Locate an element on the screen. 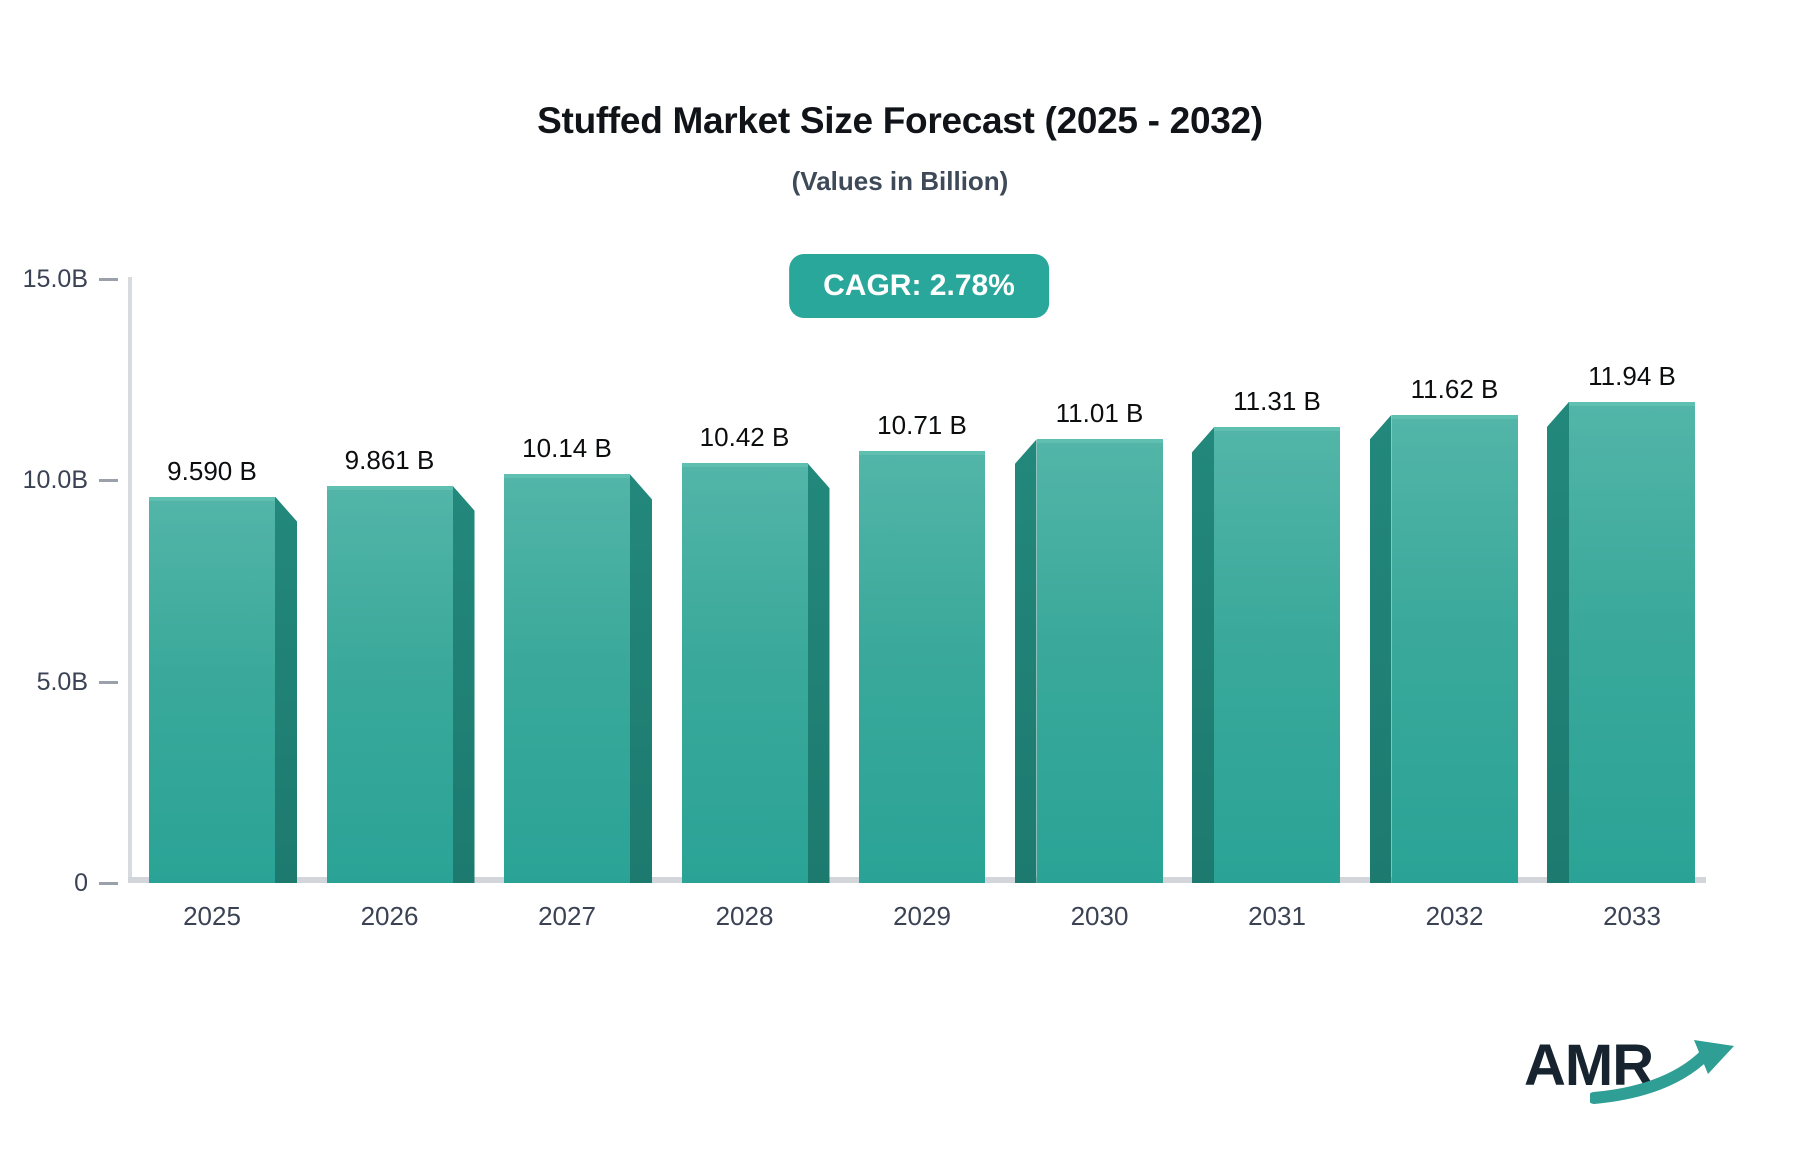  bar-2025-3d-side is located at coordinates (286, 689).